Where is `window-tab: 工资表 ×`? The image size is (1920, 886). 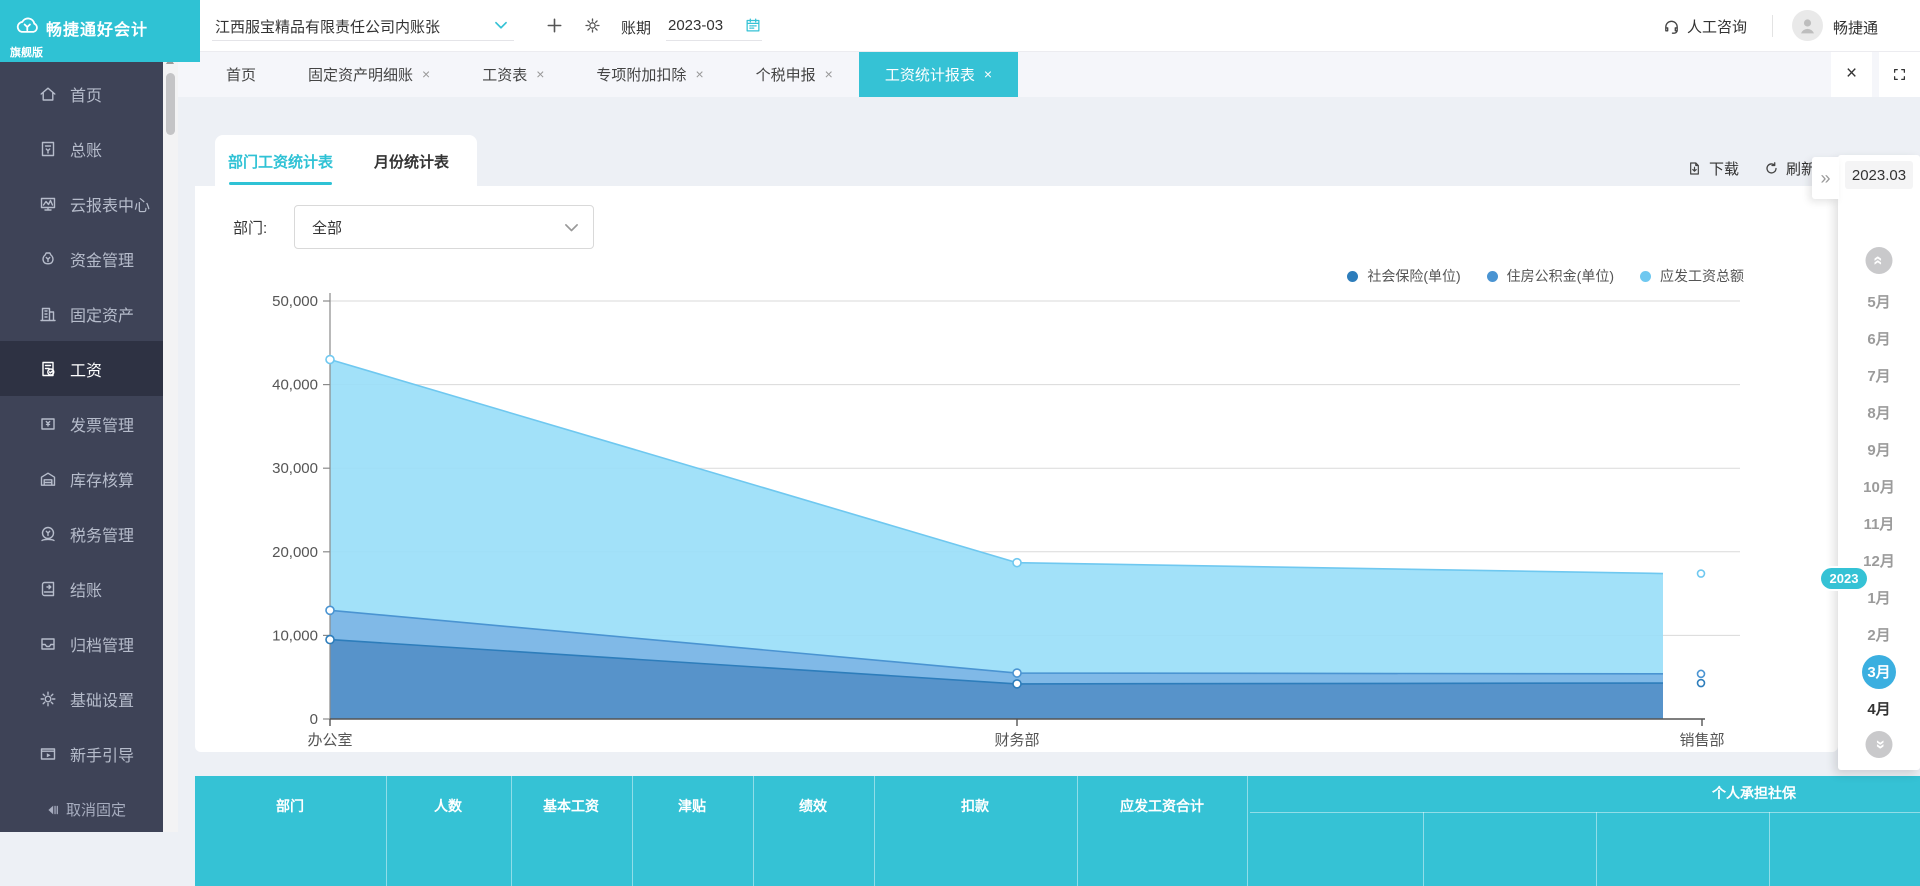 window-tab: 工资表 × is located at coordinates (513, 74).